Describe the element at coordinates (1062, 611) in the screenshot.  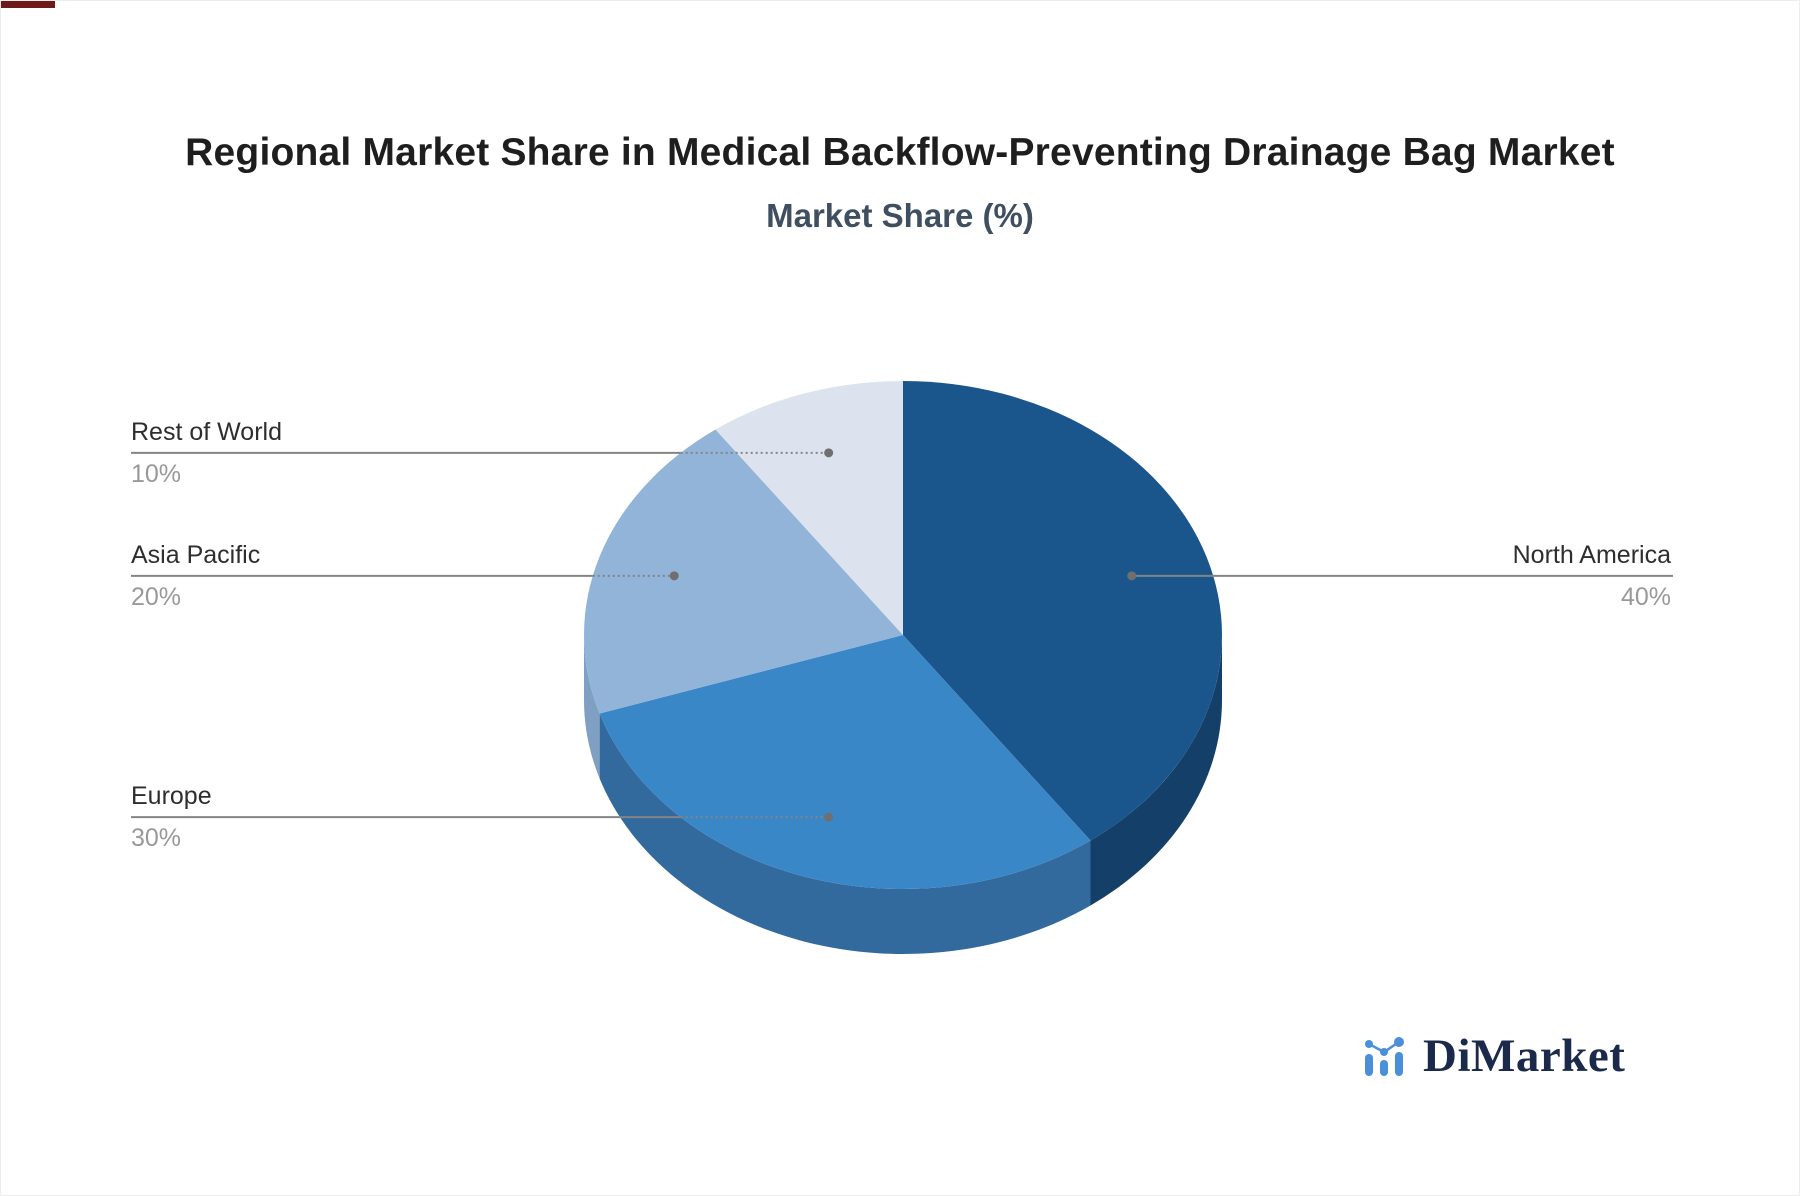
I see `pie-slice-north-america` at that location.